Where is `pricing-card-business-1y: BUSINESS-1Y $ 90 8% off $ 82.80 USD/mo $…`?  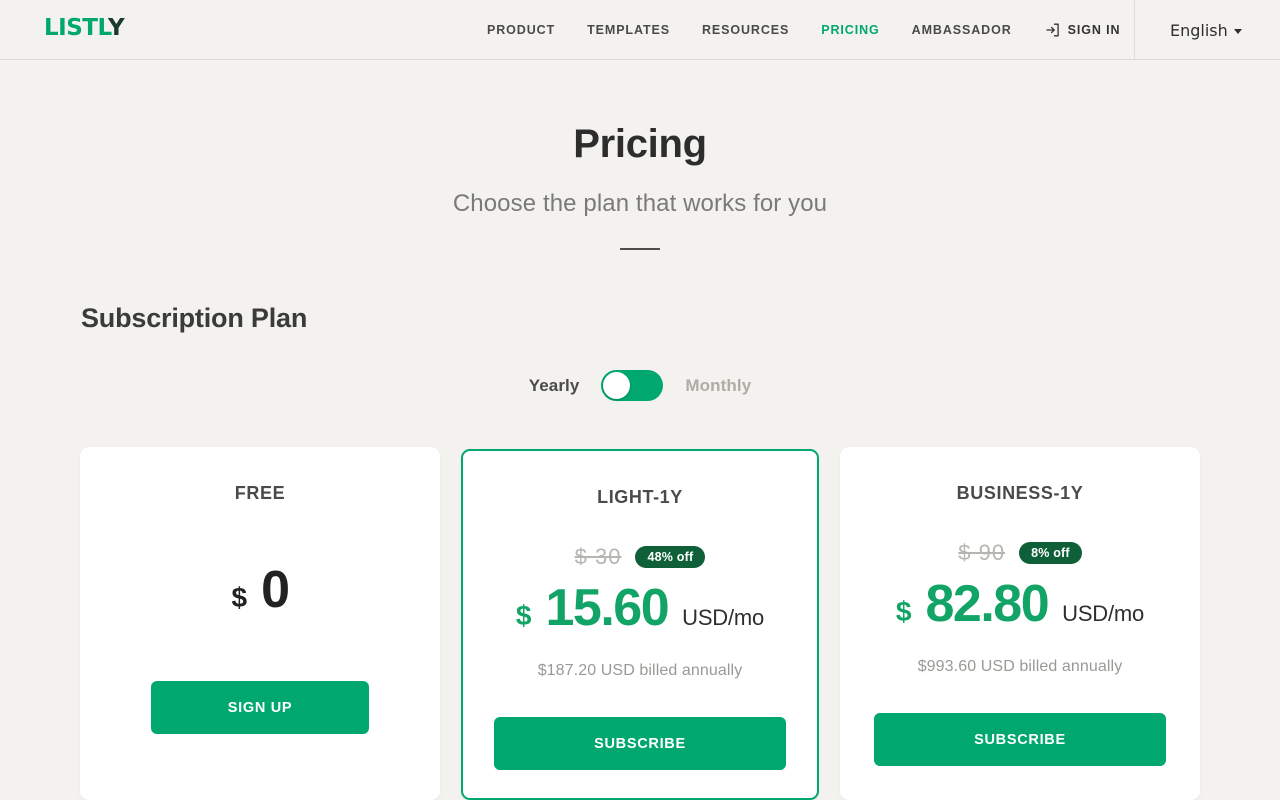 pricing-card-business-1y: BUSINESS-1Y $ 90 8% off $ 82.80 USD/mo $… is located at coordinates (1020, 623).